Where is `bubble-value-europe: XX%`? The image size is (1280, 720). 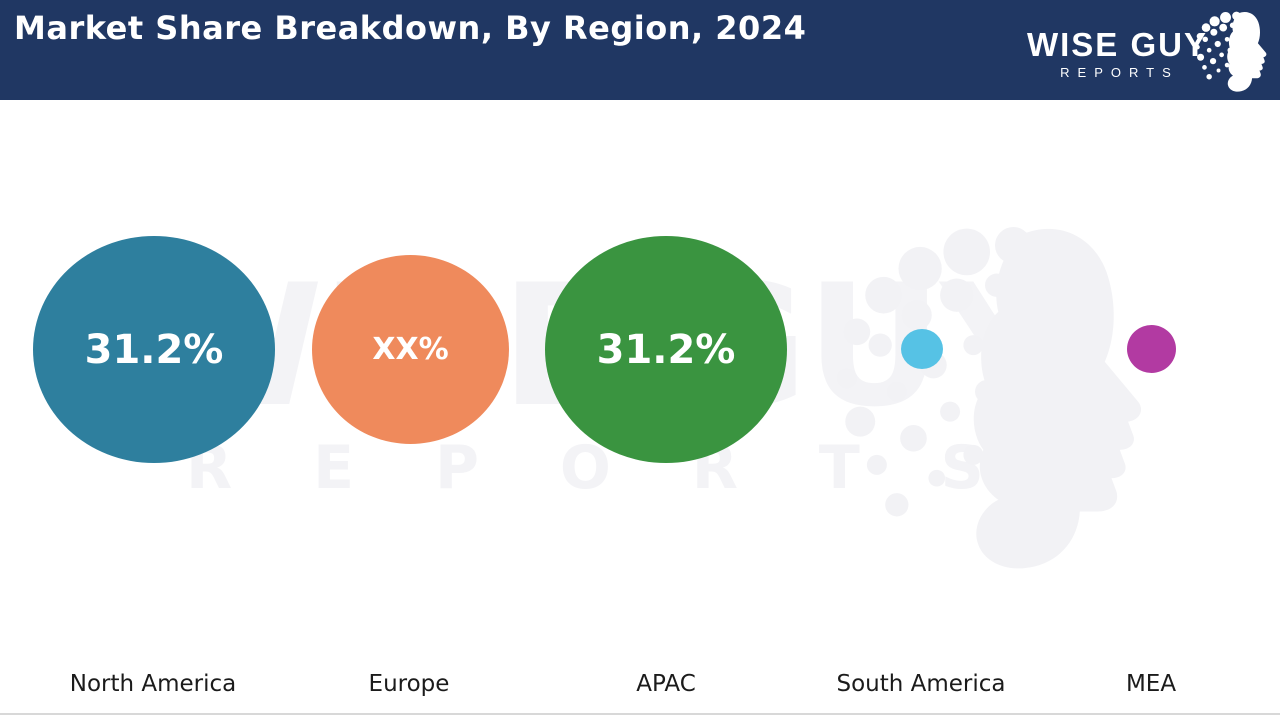 bubble-value-europe: XX% is located at coordinates (410, 349).